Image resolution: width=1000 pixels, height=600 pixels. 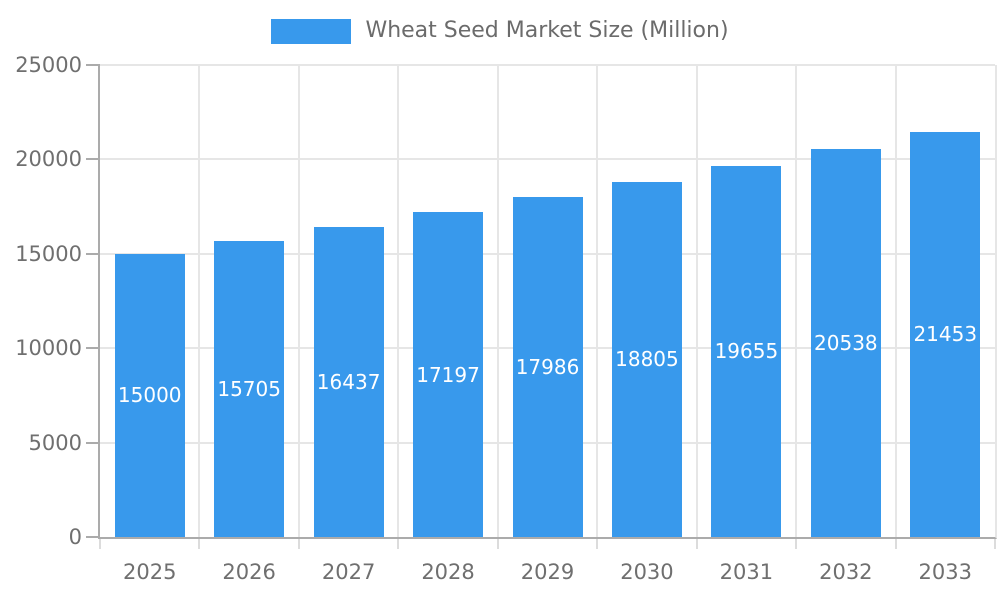 I want to click on x-tick-label: 2033, so click(x=945, y=572).